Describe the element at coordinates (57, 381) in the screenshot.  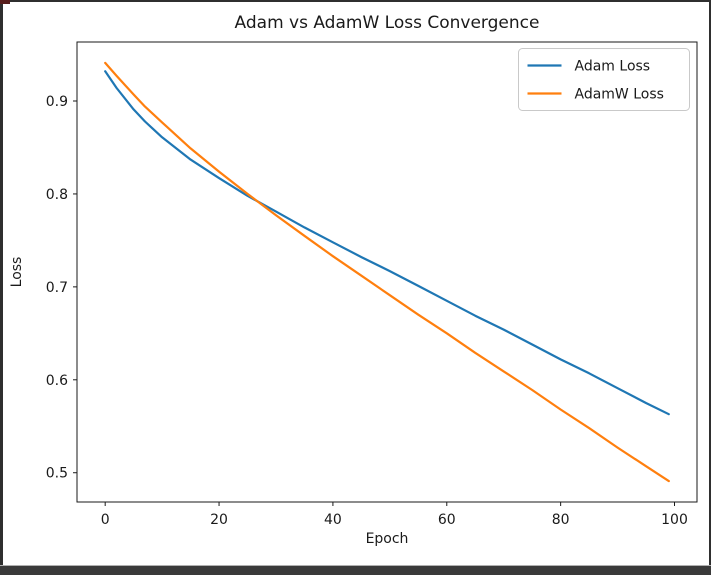
I see `y-tick-label: 0.6` at that location.